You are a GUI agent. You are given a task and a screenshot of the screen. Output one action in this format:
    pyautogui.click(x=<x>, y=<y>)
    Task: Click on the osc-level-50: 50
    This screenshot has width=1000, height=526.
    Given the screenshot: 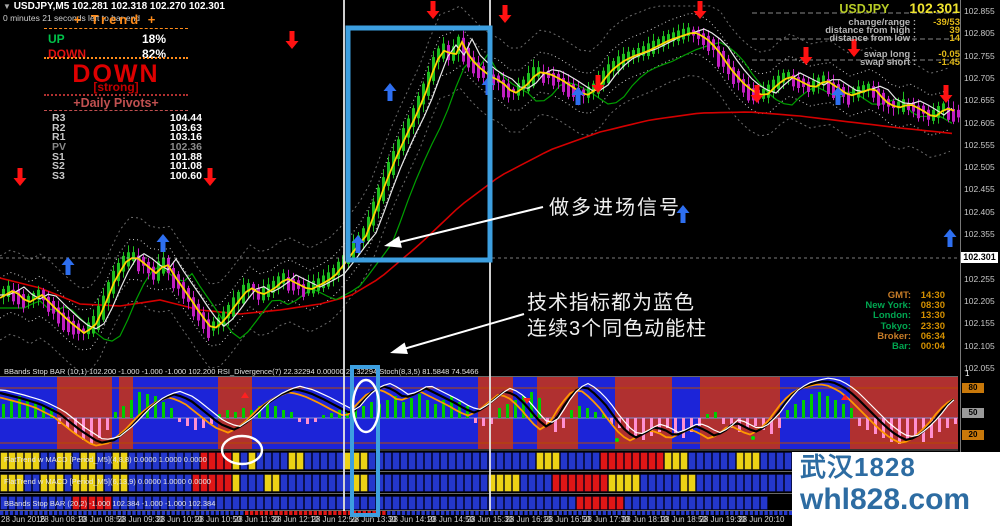 What is the action you would take?
    pyautogui.click(x=973, y=413)
    